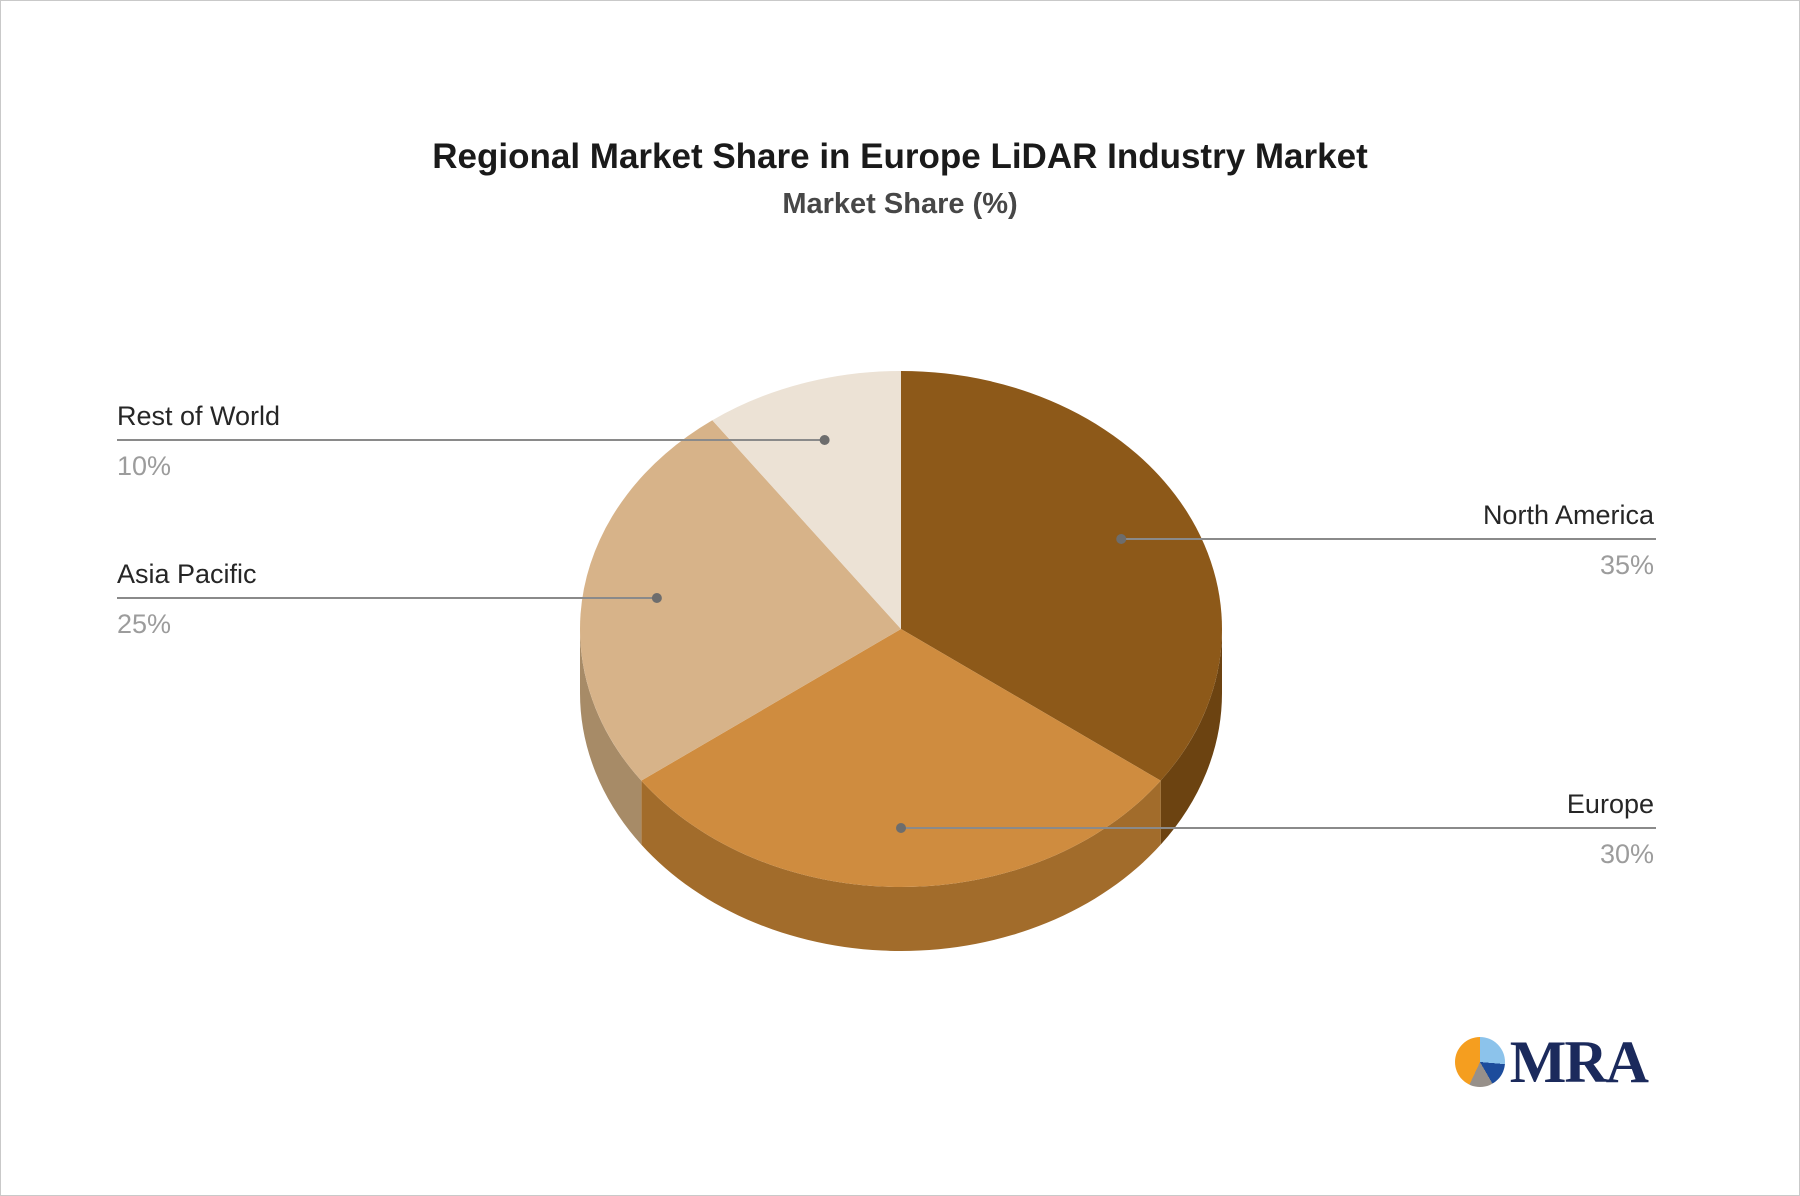 The image size is (1800, 1196). I want to click on slice-percent: 30%, so click(1626, 854).